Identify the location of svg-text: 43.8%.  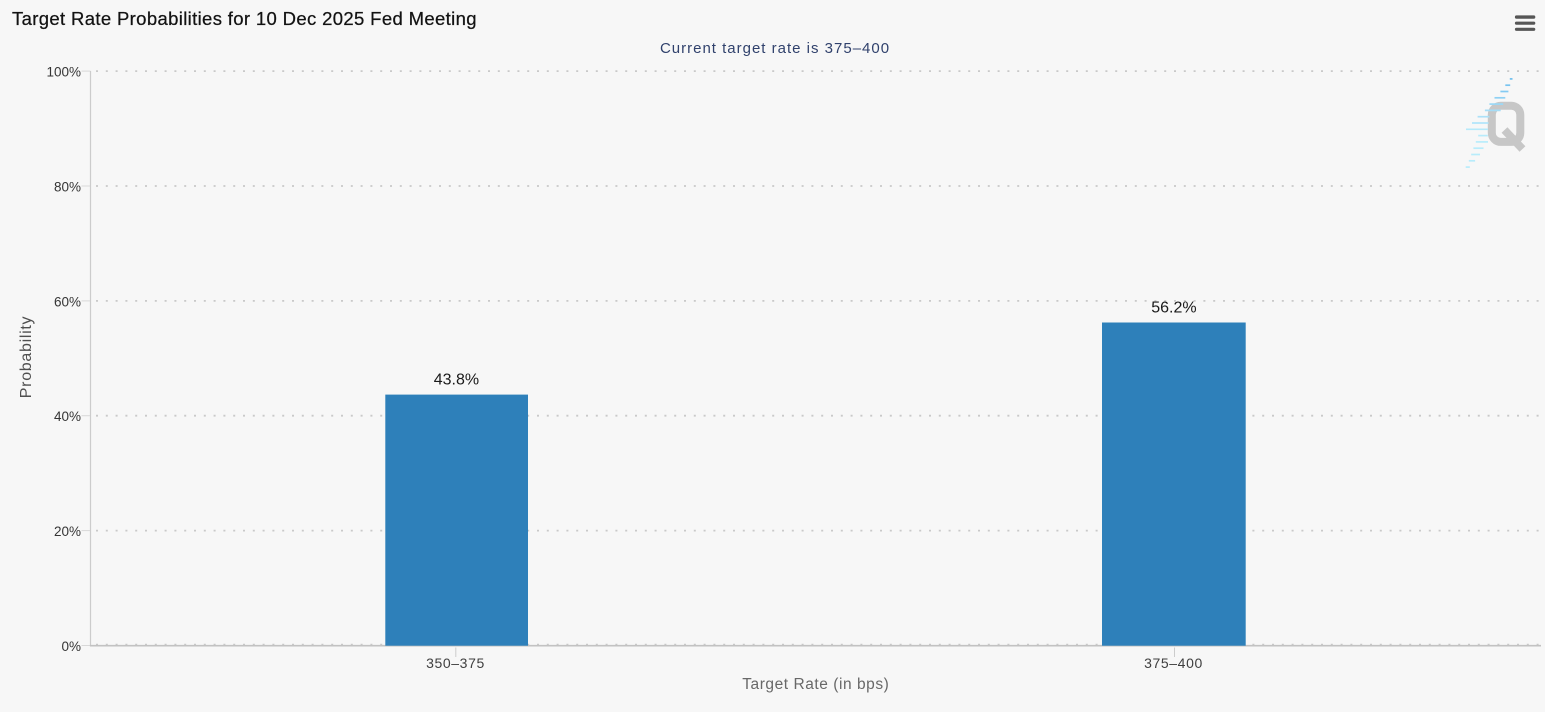
(456, 380).